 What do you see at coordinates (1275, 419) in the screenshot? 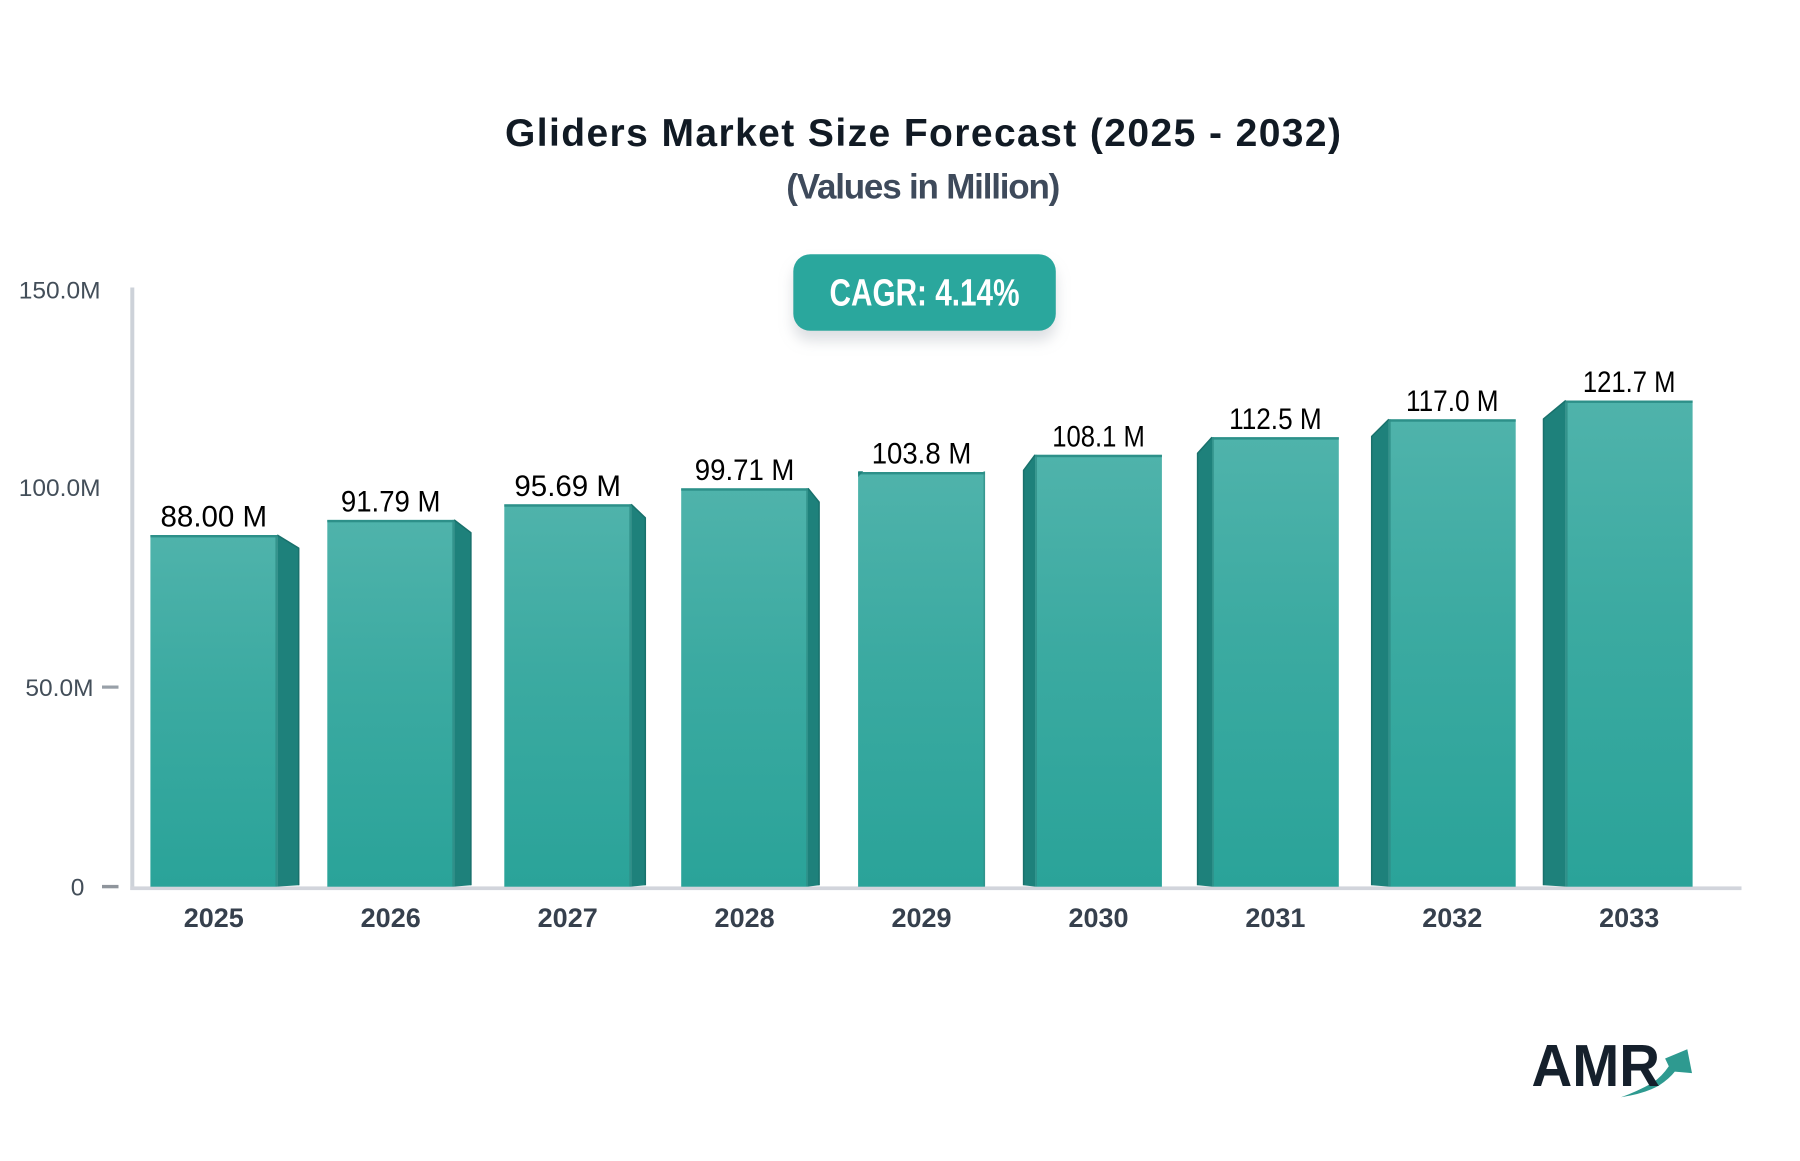
I see `svg-text: 112.5 M` at bounding box center [1275, 419].